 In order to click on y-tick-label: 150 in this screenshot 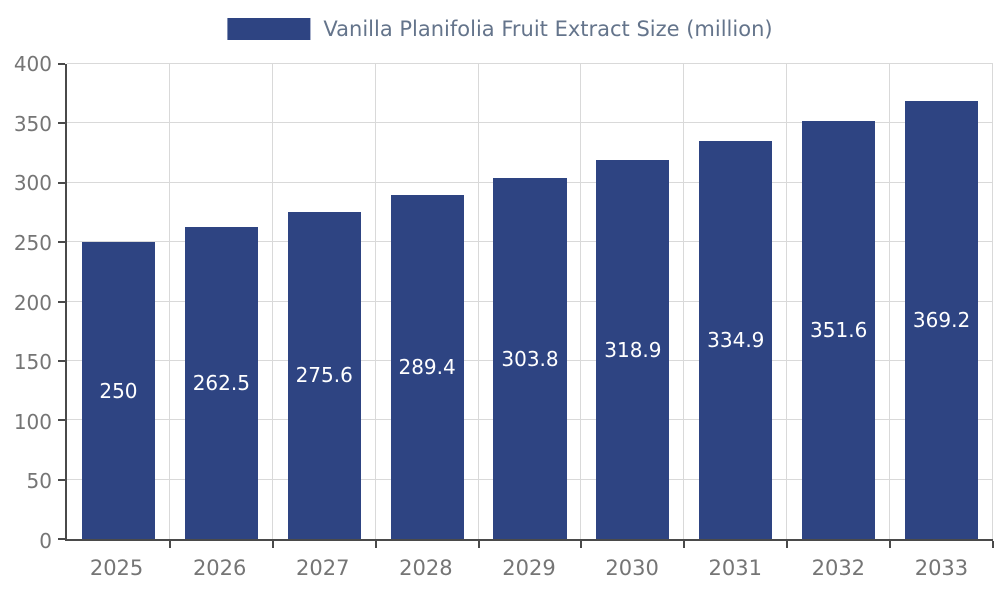, I will do `click(32, 362)`.